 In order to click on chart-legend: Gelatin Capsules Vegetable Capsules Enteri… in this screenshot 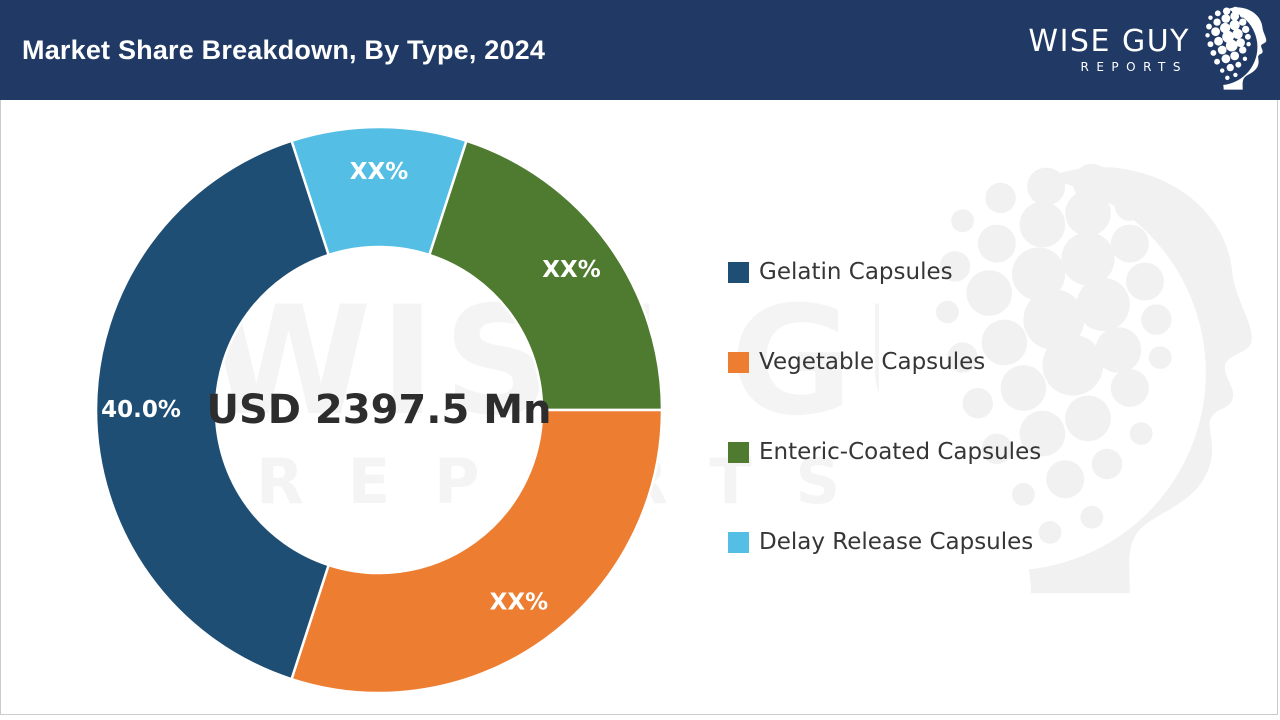, I will do `click(884, 407)`.